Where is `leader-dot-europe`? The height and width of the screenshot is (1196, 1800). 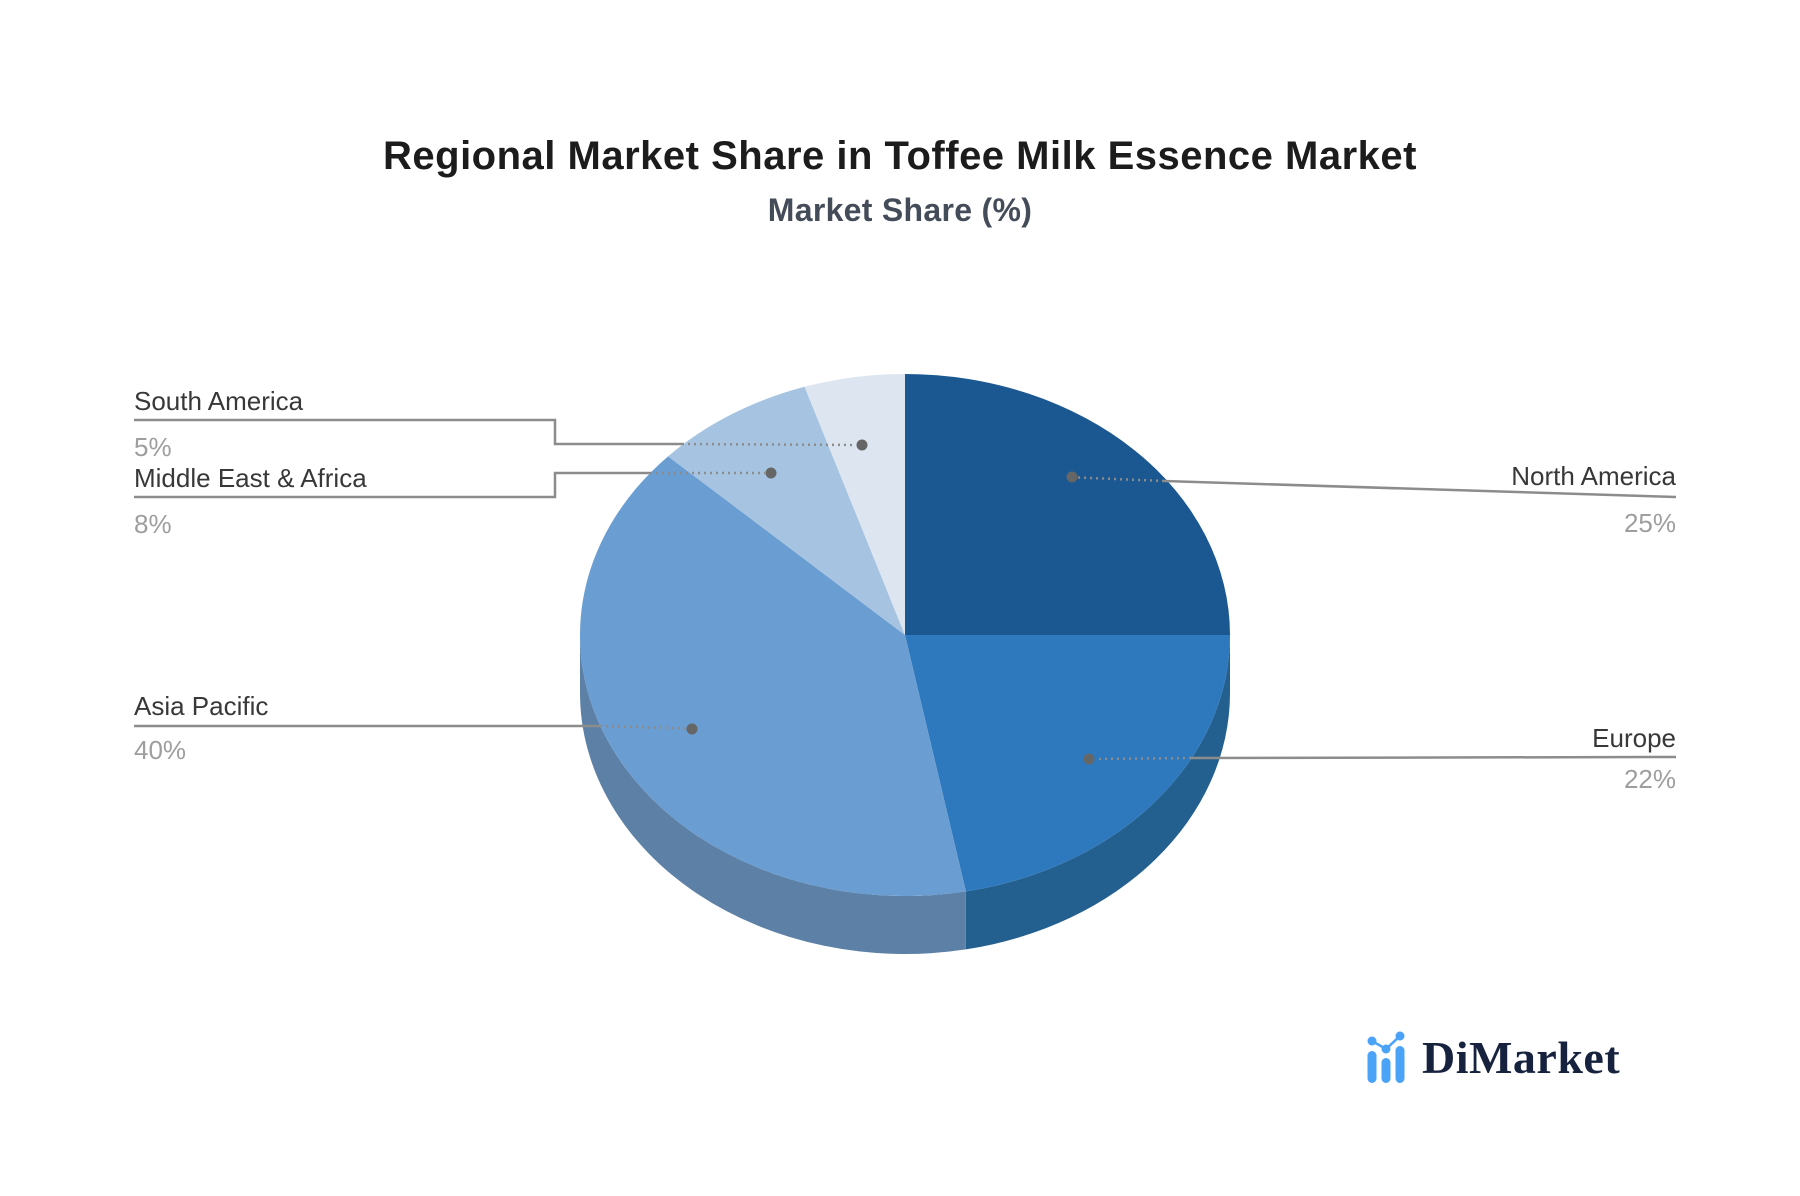
leader-dot-europe is located at coordinates (1089, 759).